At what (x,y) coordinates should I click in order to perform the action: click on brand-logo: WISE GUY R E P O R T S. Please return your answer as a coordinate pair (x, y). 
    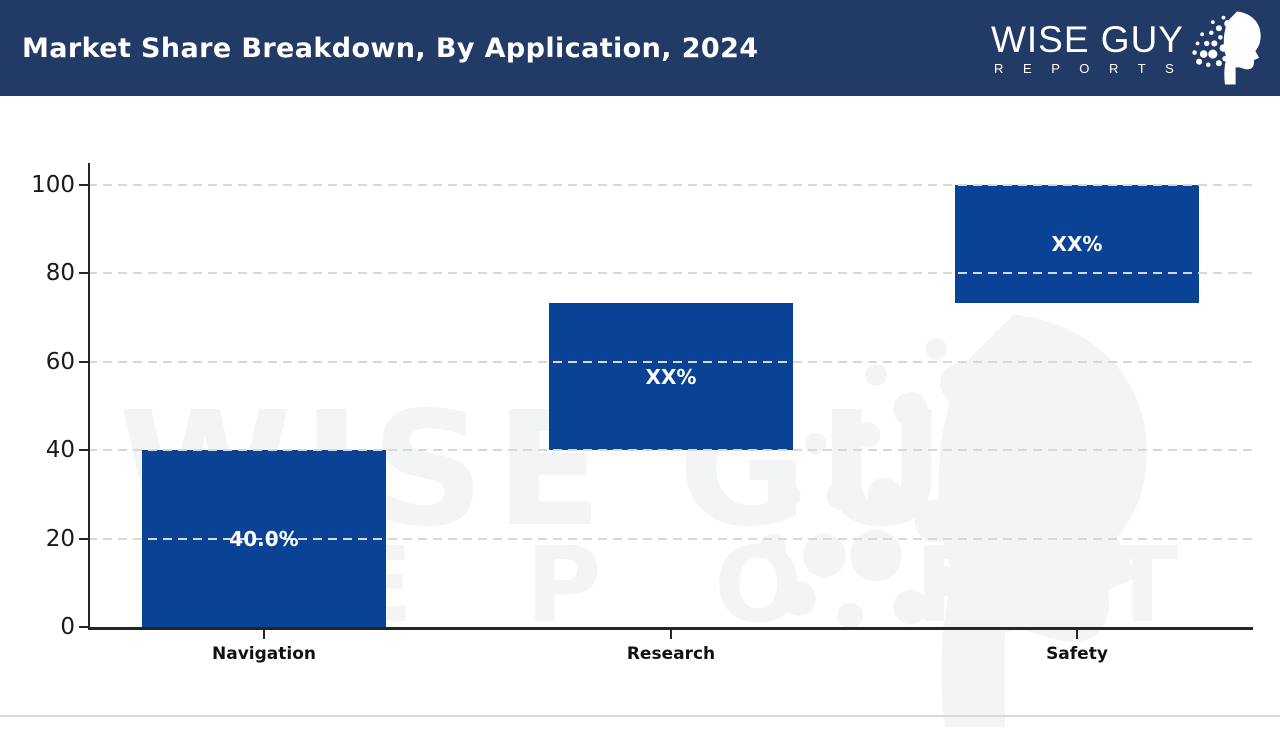
    Looking at the image, I should click on (1128, 48).